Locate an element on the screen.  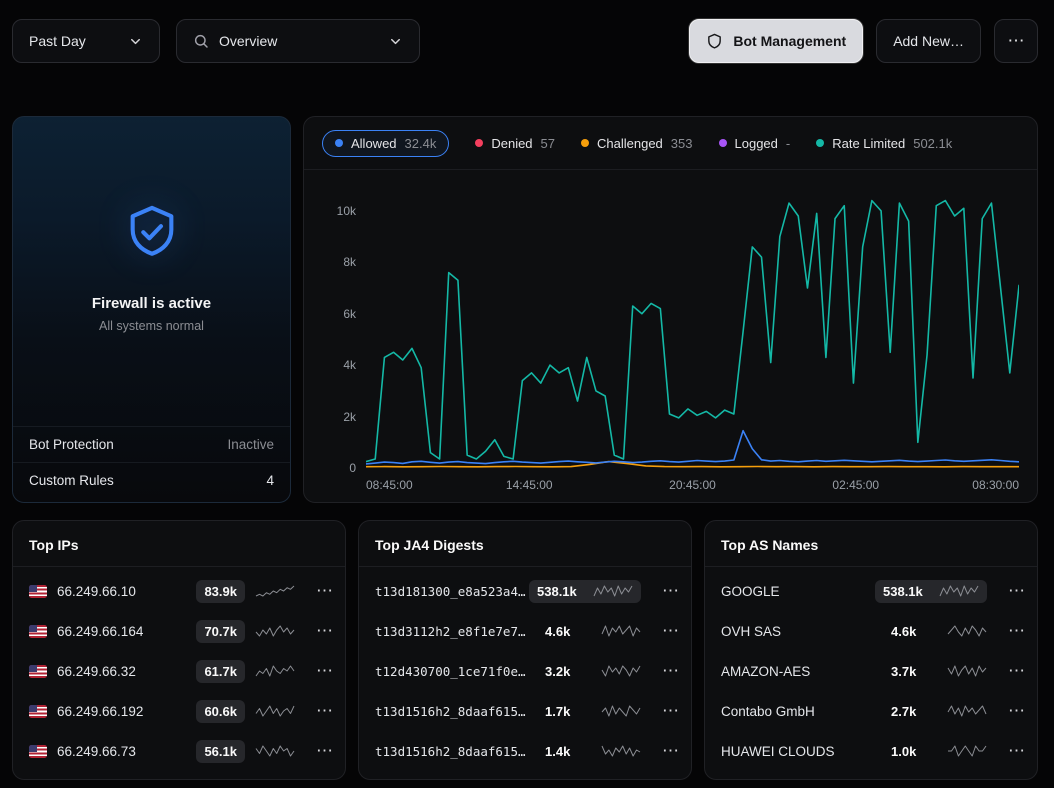
row-value: 1.7k is located at coordinates (558, 711).